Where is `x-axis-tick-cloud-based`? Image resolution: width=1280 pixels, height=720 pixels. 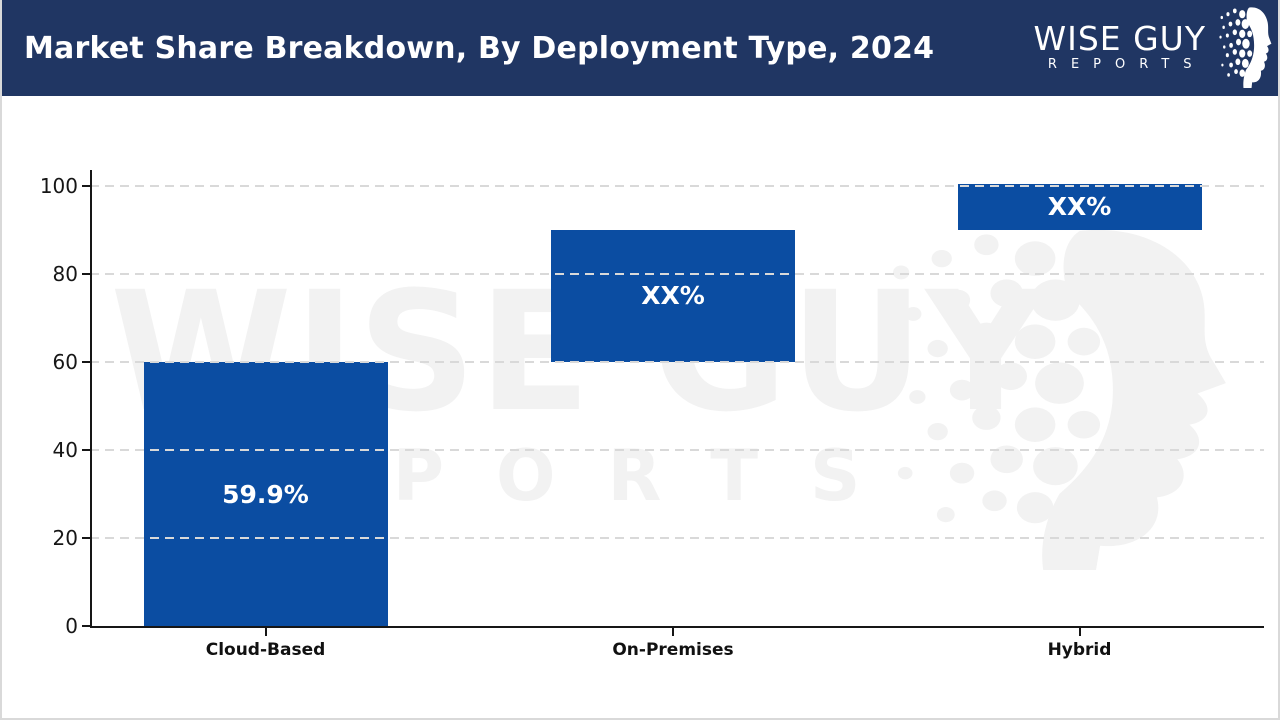
x-axis-tick-cloud-based is located at coordinates (265, 632).